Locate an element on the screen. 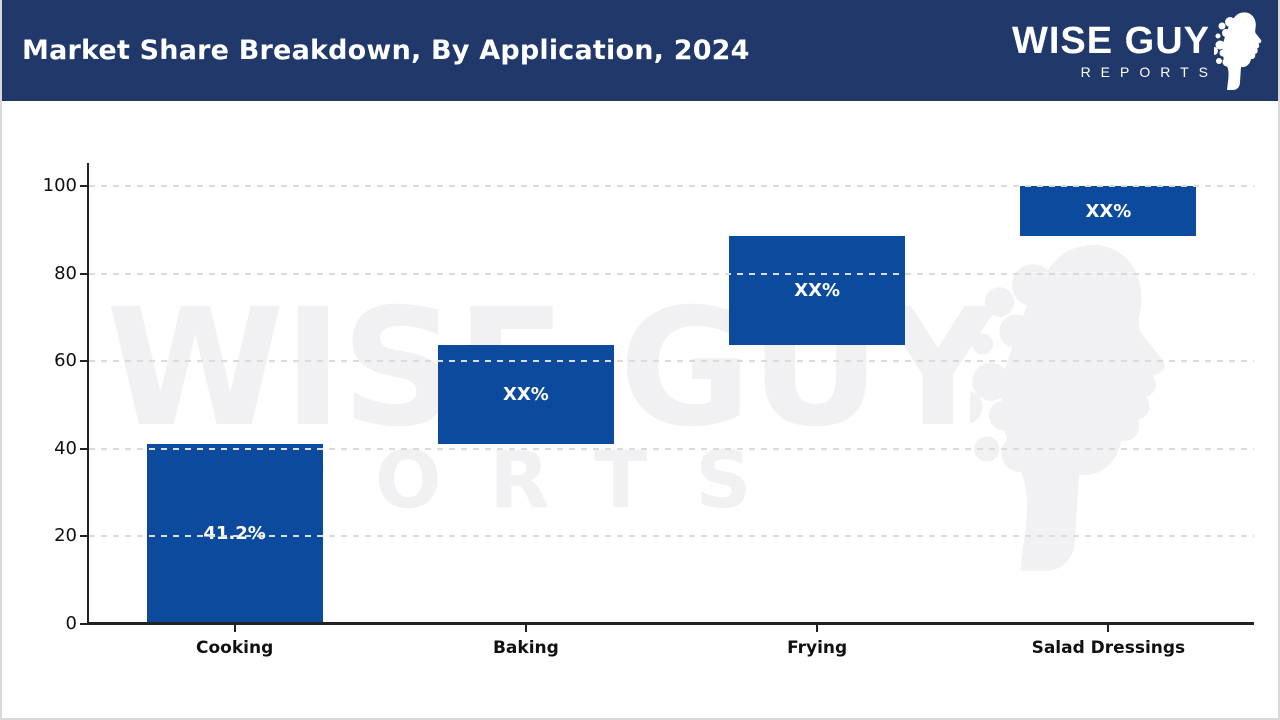 This screenshot has width=1280, height=720. y-tick-label-60: 60 is located at coordinates (65, 361).